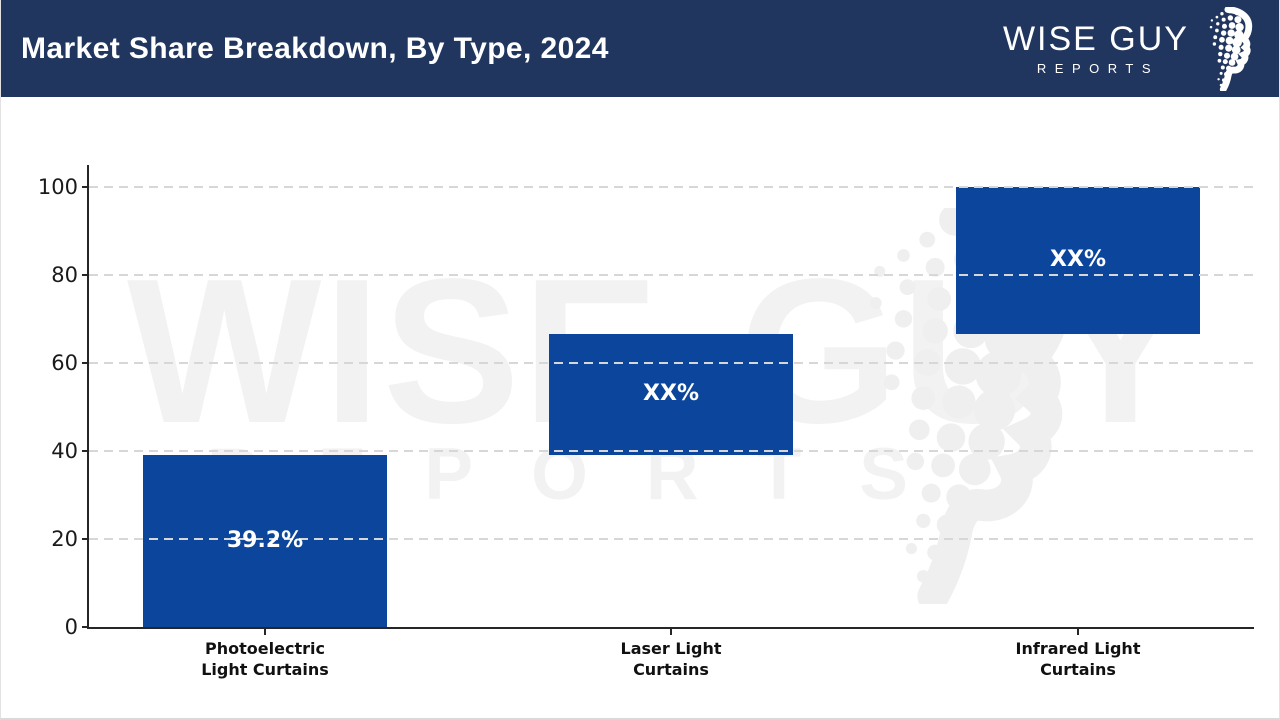 This screenshot has height=720, width=1280. I want to click on y-tick-label: 80, so click(64, 275).